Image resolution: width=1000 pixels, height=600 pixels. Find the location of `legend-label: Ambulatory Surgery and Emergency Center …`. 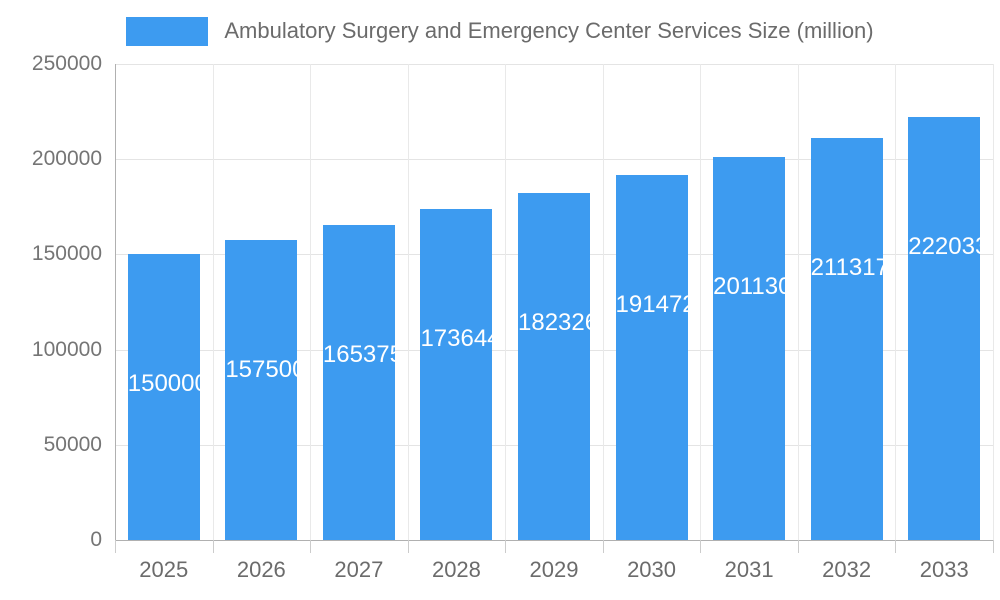

legend-label: Ambulatory Surgery and Emergency Center … is located at coordinates (549, 30).